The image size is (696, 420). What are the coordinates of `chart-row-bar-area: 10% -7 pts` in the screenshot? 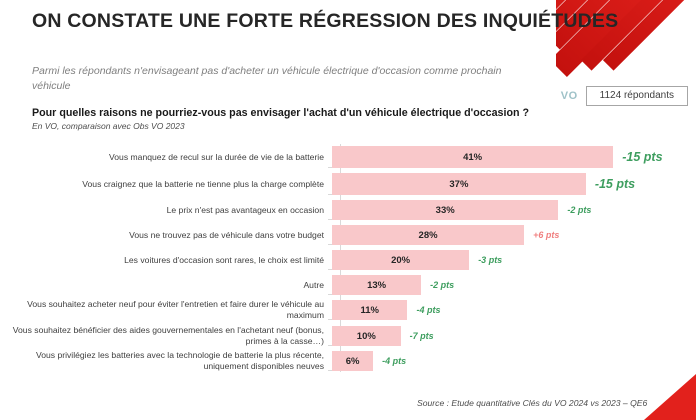 It's located at (512, 336).